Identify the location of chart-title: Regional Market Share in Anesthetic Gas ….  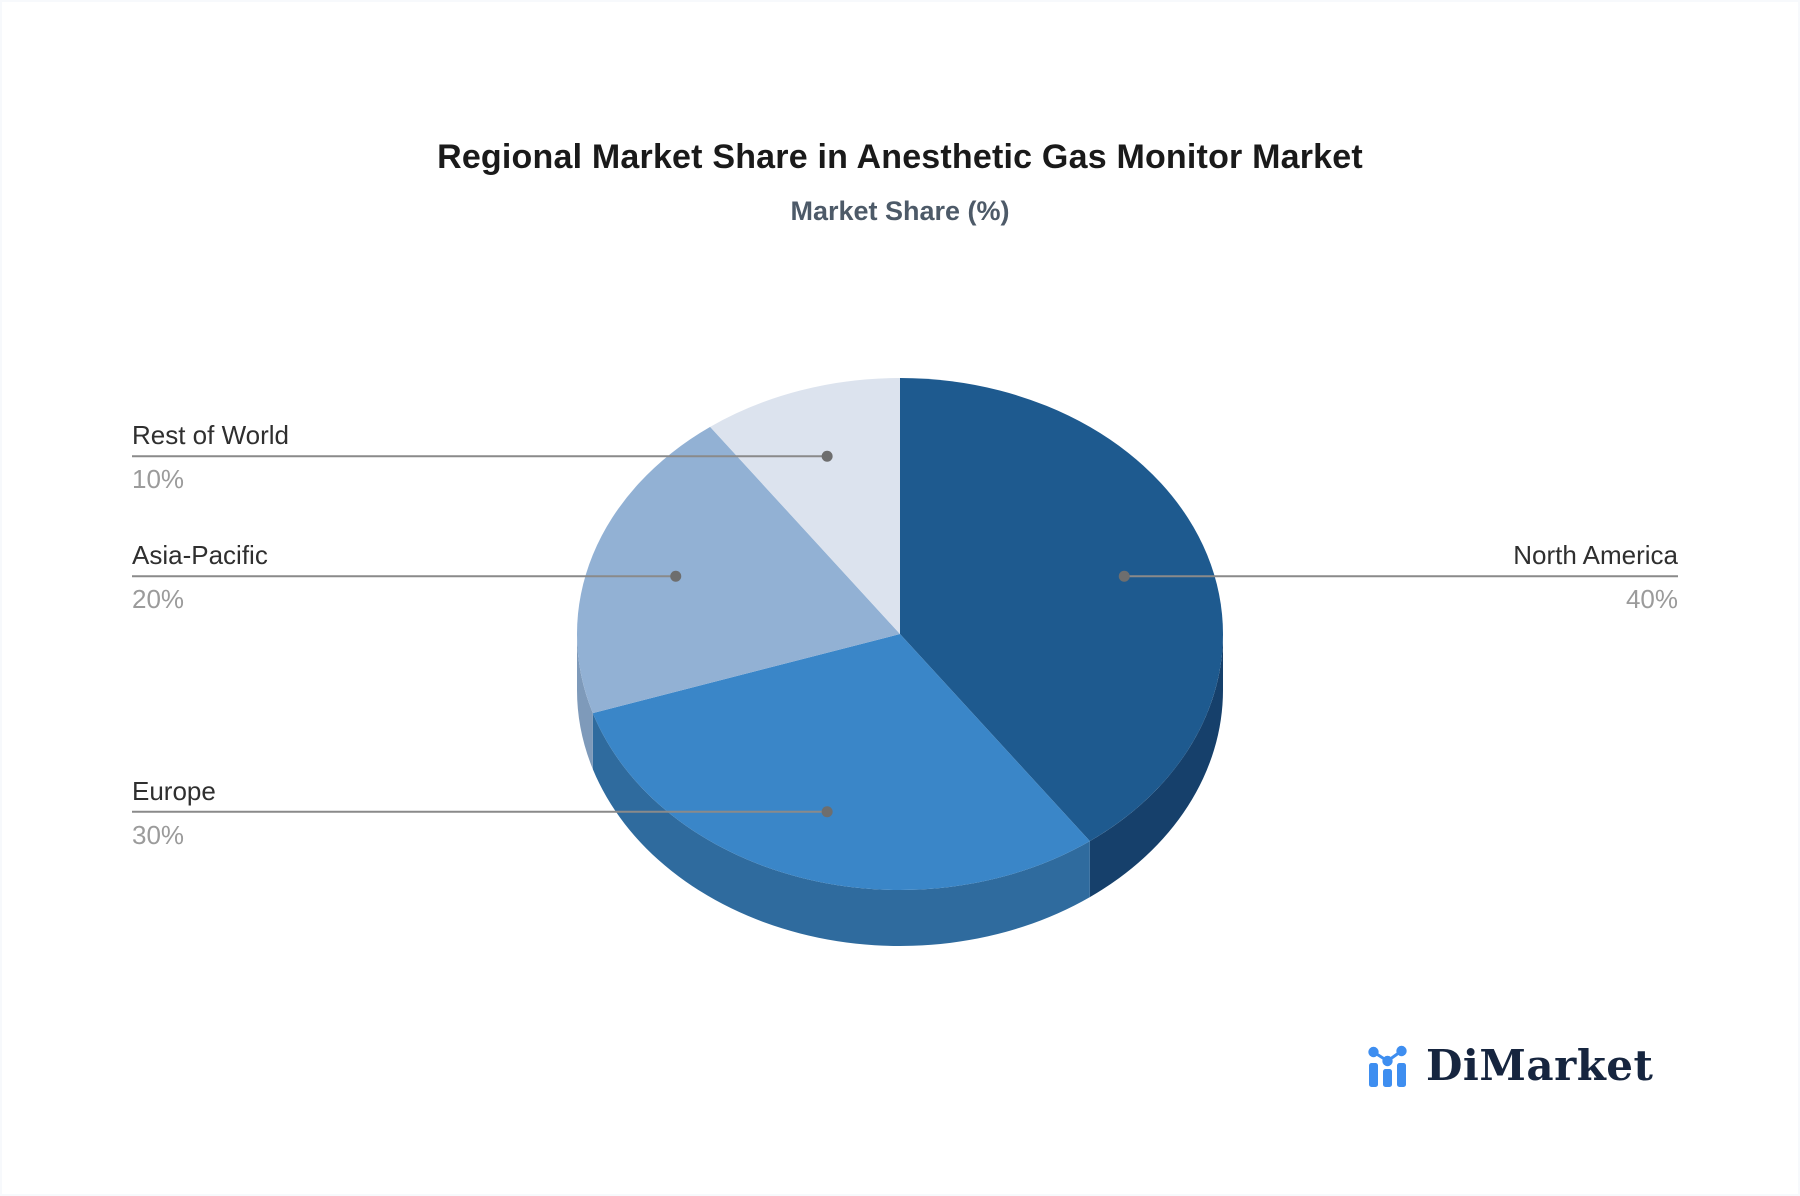
(900, 157).